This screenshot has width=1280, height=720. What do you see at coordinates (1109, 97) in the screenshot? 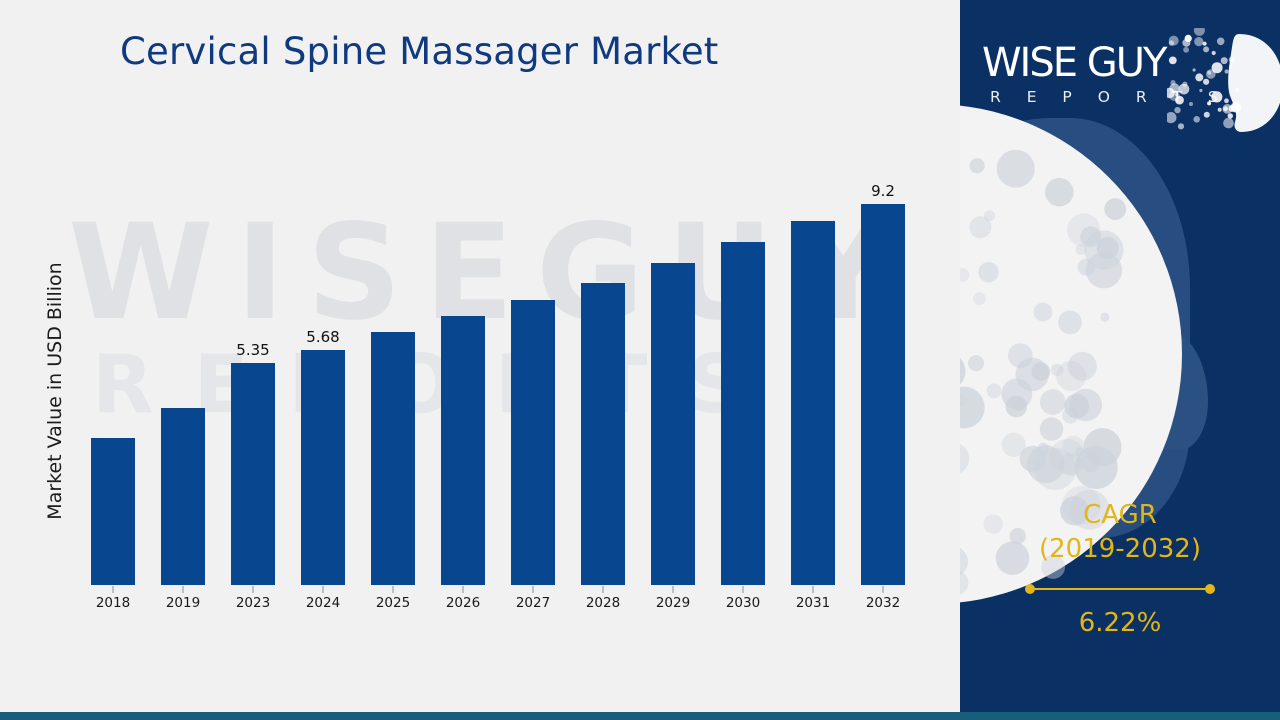
I see `logo-tagline-text: R E P O R T S` at bounding box center [1109, 97].